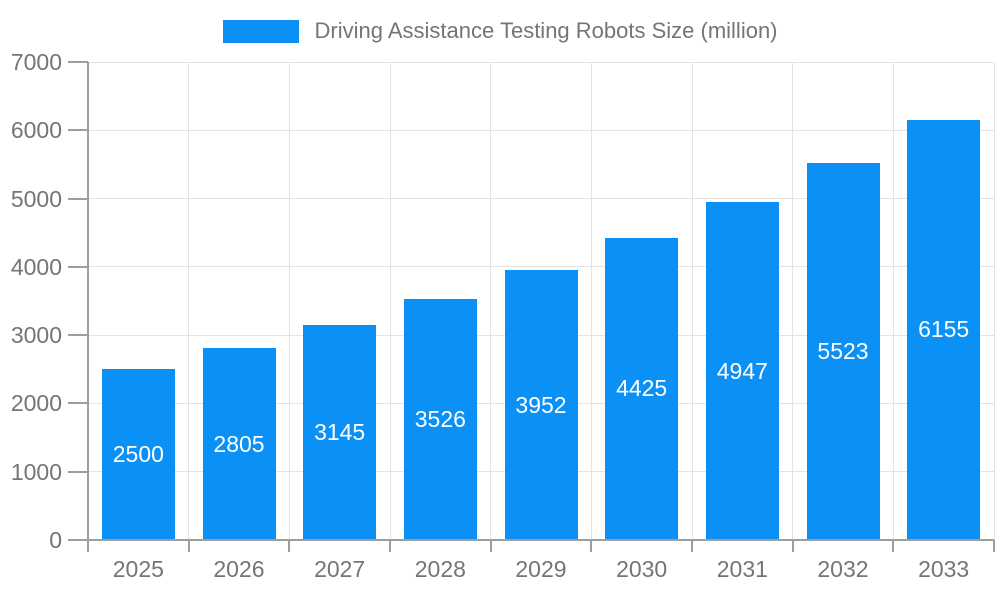 The height and width of the screenshot is (600, 1000). Describe the element at coordinates (944, 569) in the screenshot. I see `x-tick-label: 2033` at that location.